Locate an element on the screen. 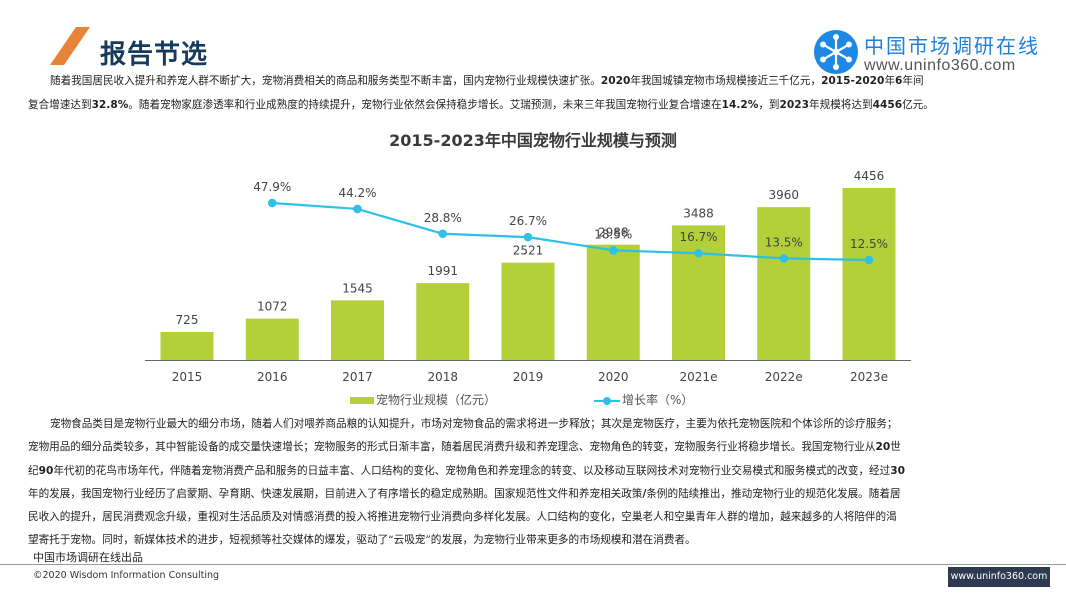 Image resolution: width=1066 pixels, height=600 pixels. emphasis-text: 2015-2020 is located at coordinates (853, 81).